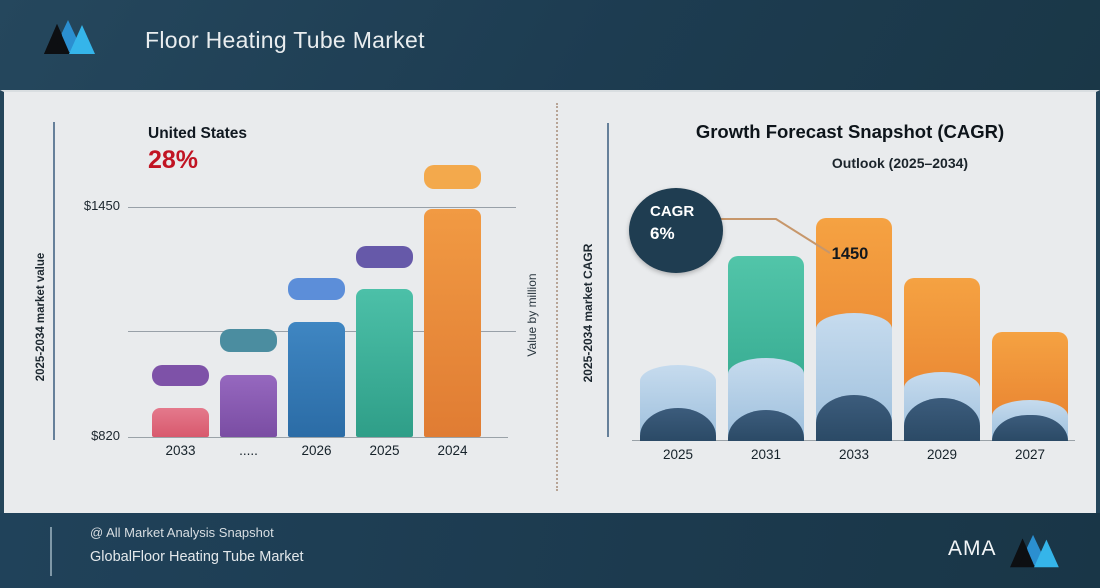  What do you see at coordinates (198, 133) in the screenshot?
I see `left-chart-title: United States` at bounding box center [198, 133].